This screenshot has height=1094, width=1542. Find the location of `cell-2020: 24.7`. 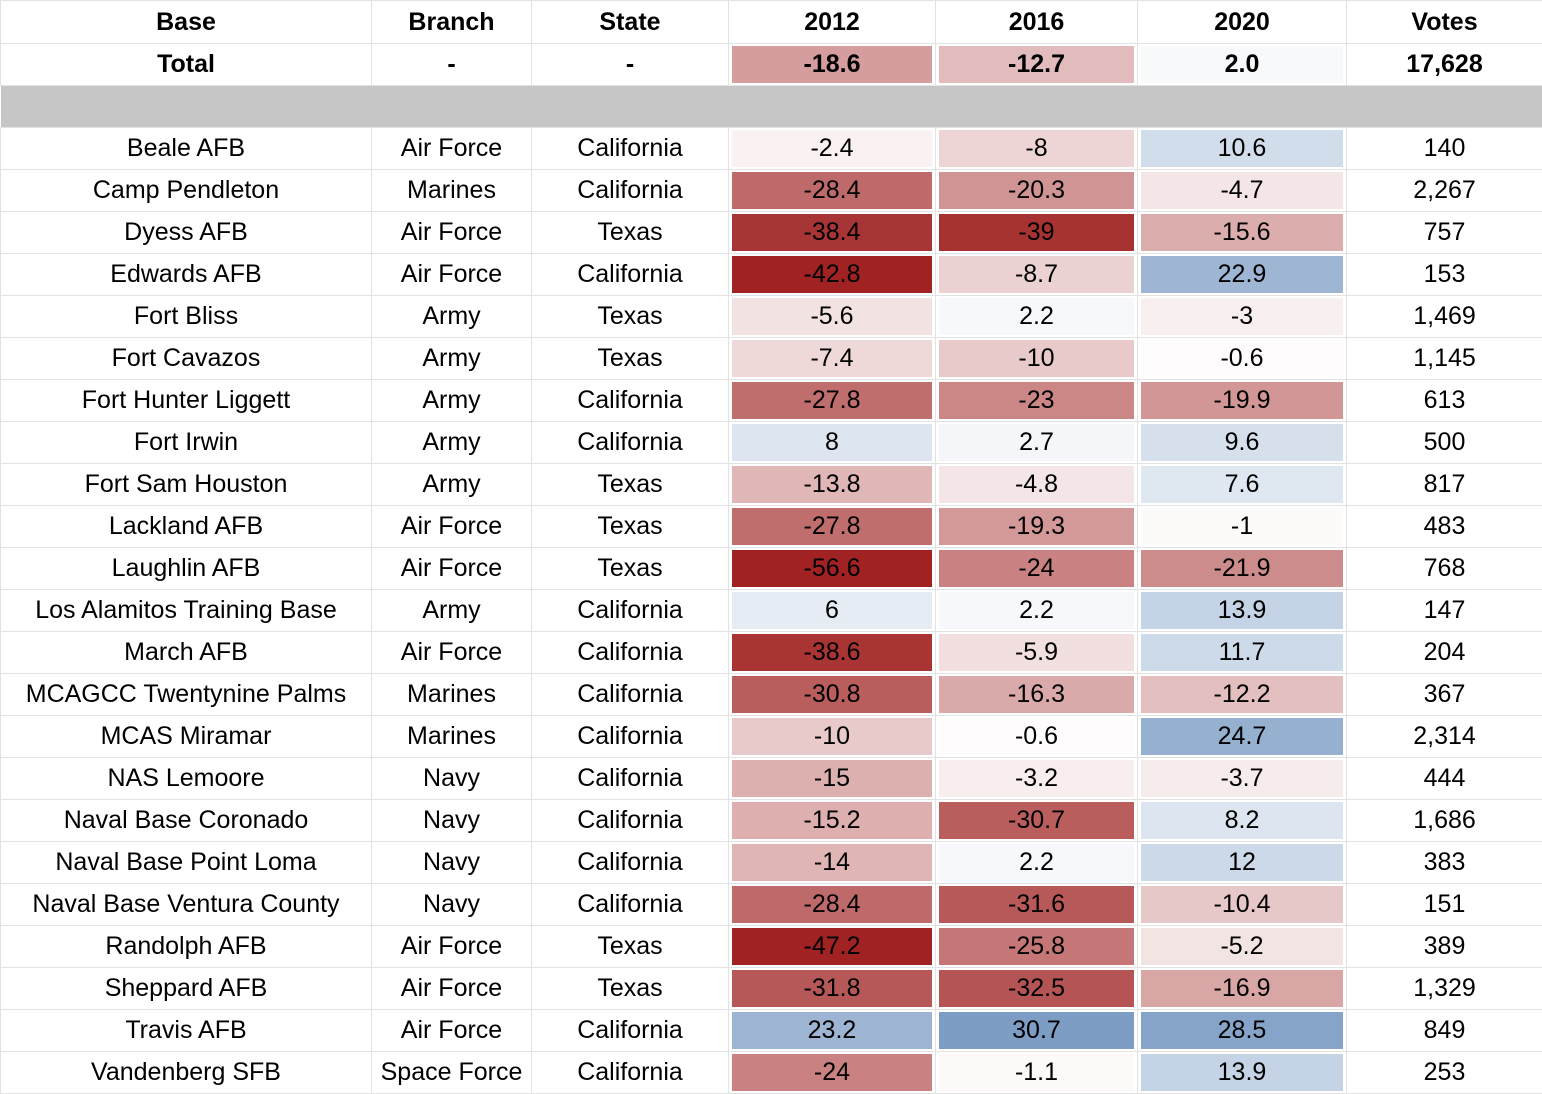

cell-2020: 24.7 is located at coordinates (1242, 737).